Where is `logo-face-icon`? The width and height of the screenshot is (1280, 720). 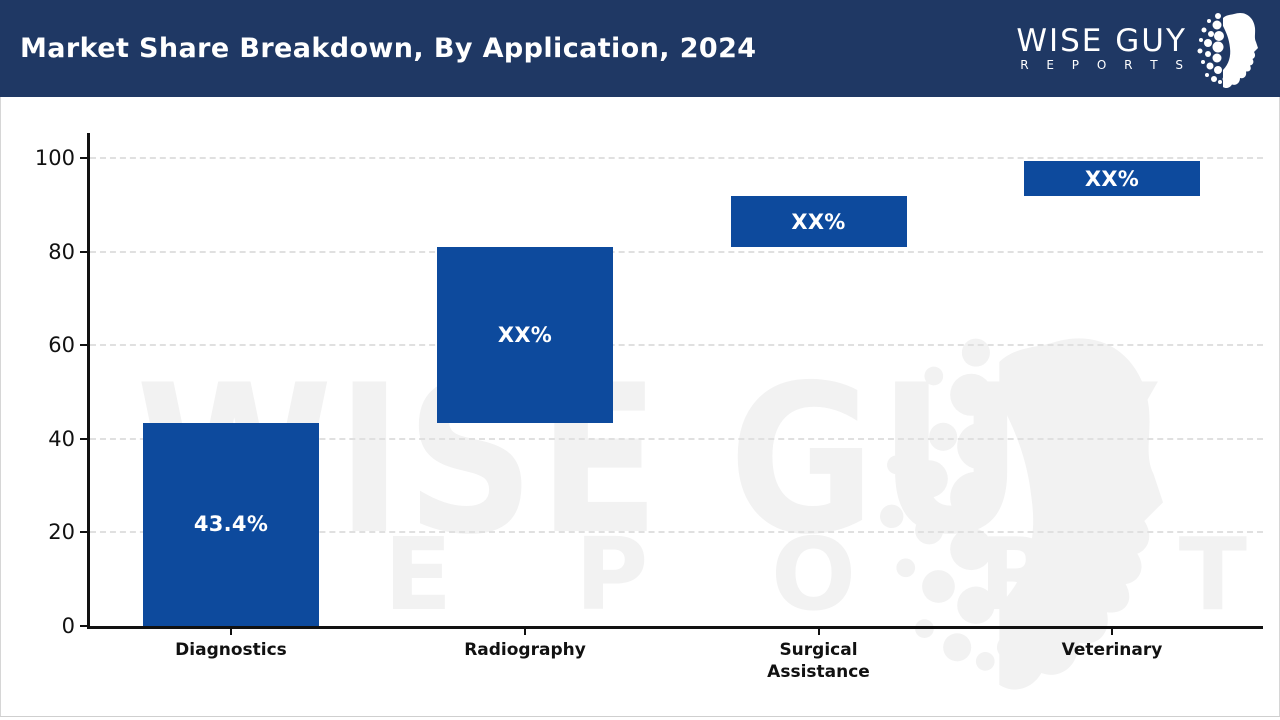
logo-face-icon is located at coordinates (1227, 50).